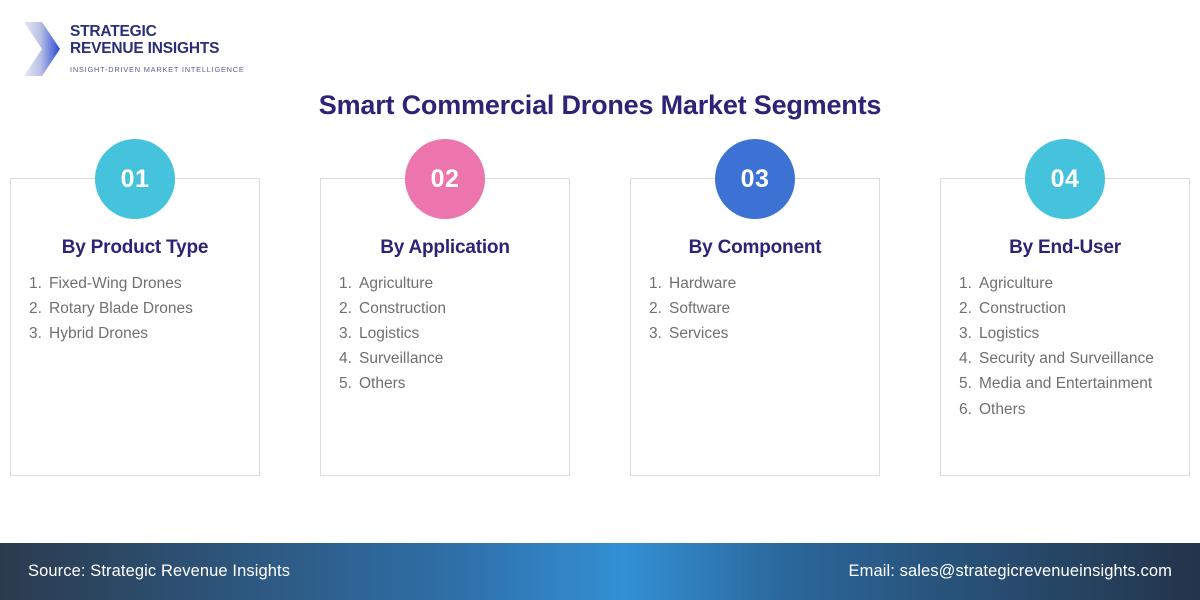 The height and width of the screenshot is (600, 1200). What do you see at coordinates (755, 333) in the screenshot?
I see `list-item: 3. Services` at bounding box center [755, 333].